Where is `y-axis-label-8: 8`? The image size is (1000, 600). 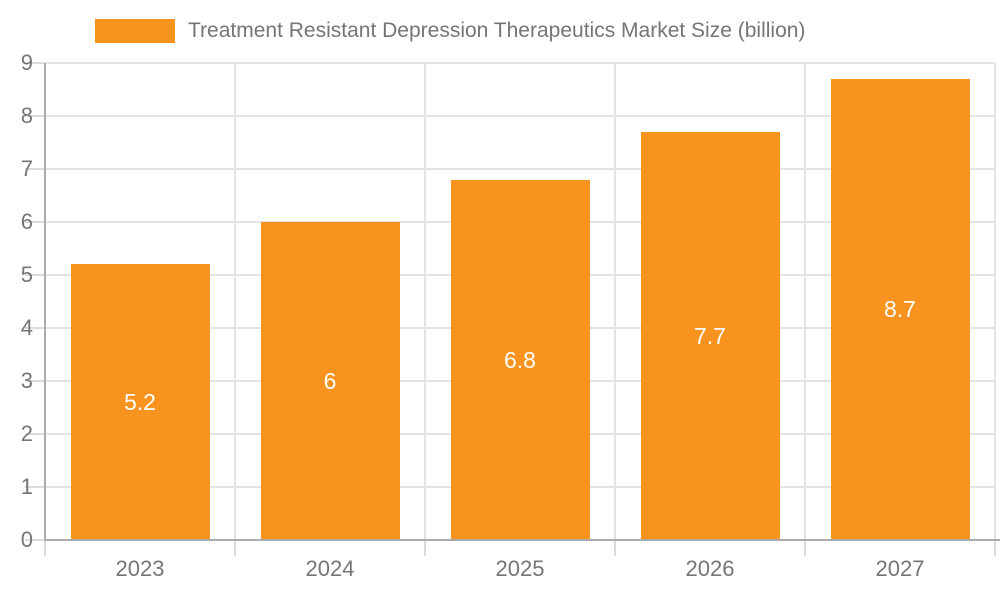 y-axis-label-8: 8 is located at coordinates (26, 115).